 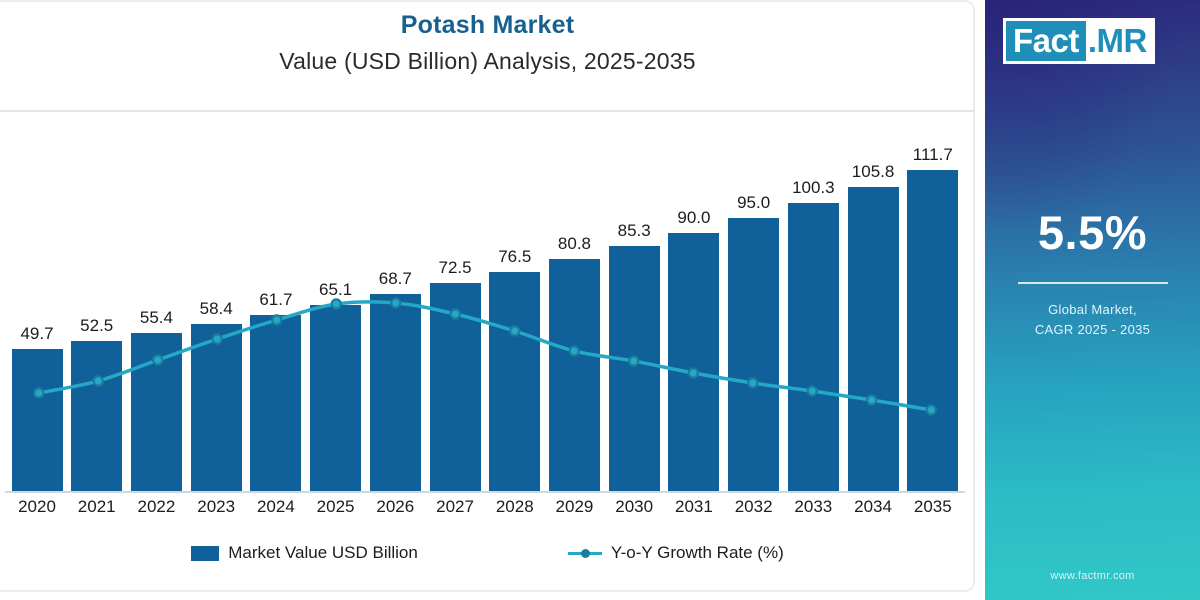 I want to click on x-axis-tick: 2033, so click(x=813, y=506).